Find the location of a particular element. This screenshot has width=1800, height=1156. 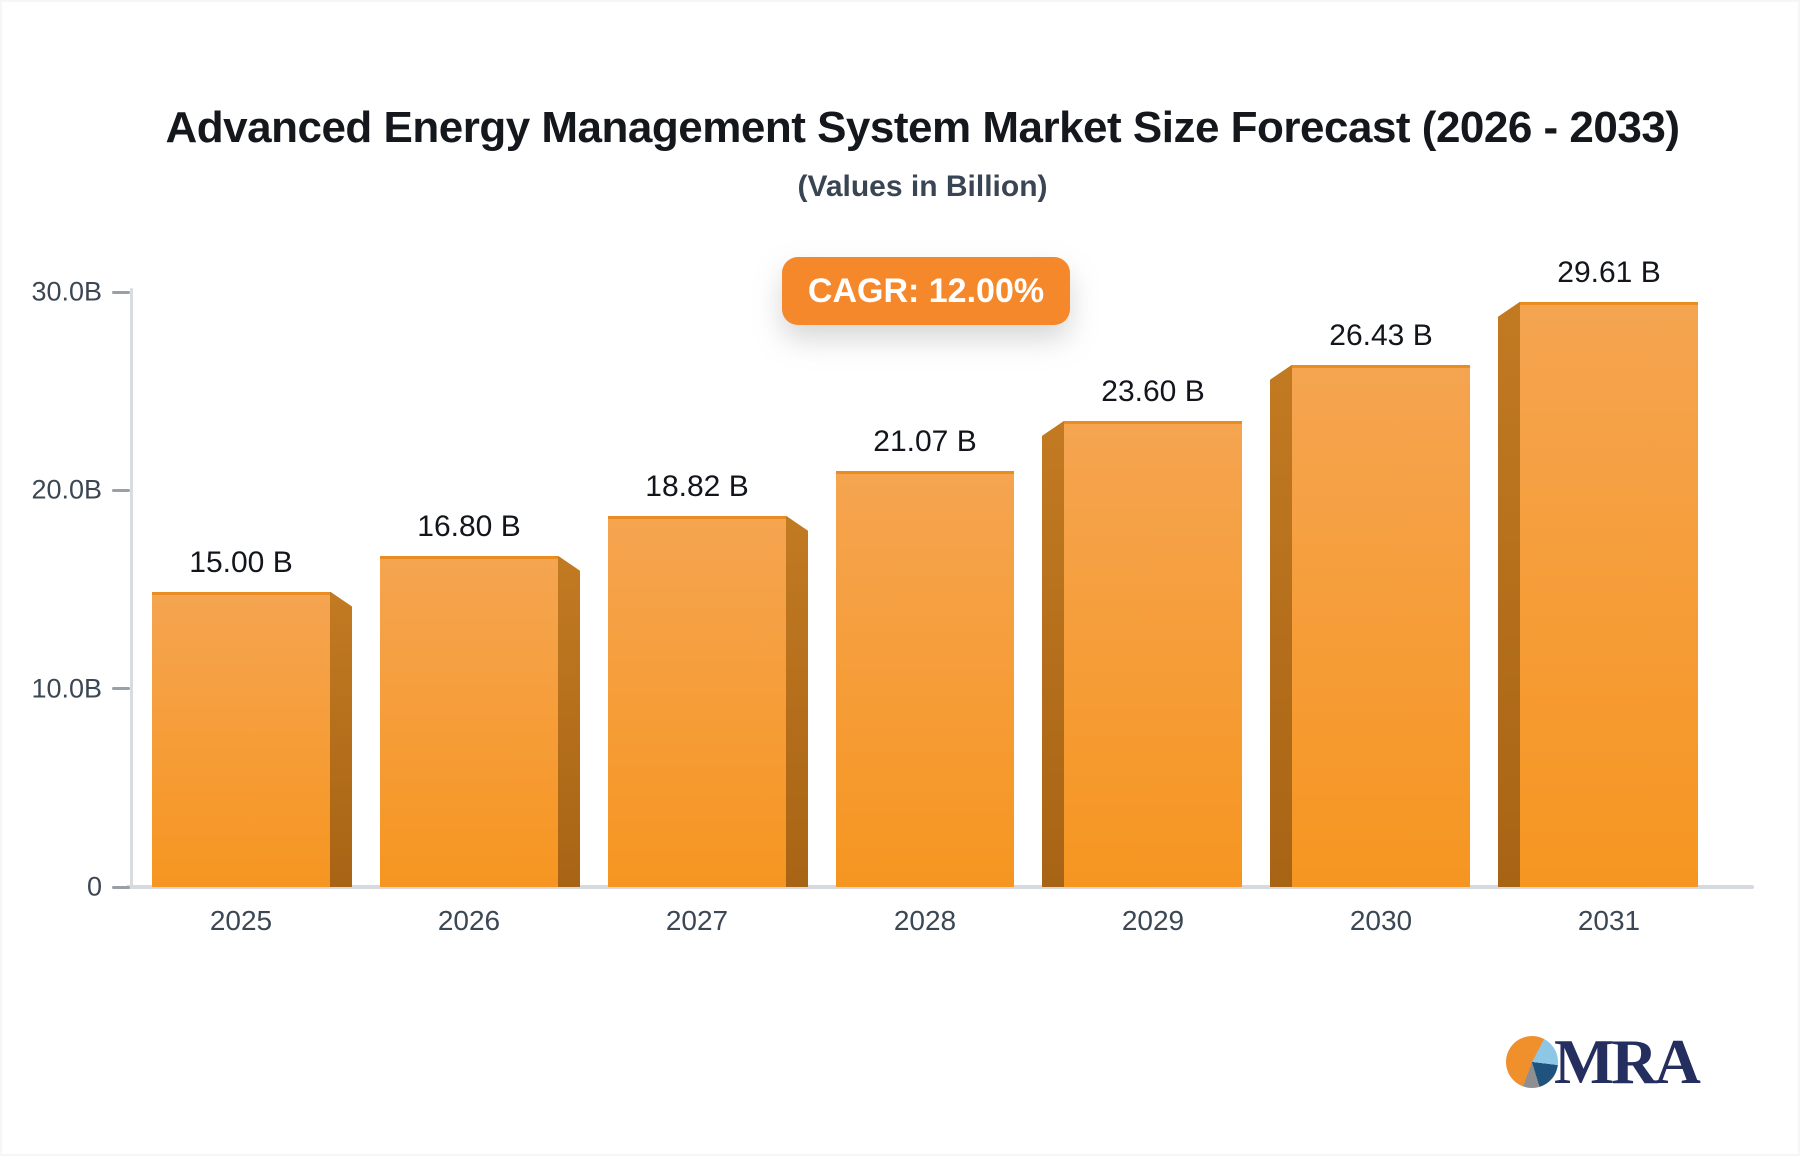

y-axis-line is located at coordinates (131, 587).